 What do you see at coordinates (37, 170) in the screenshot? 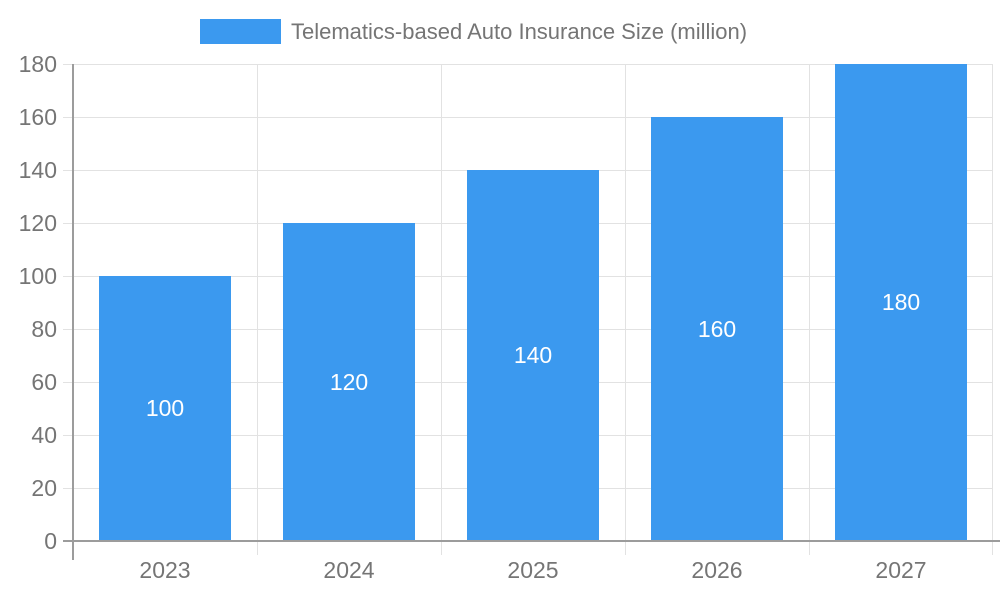
I see `y-tick-label: 140` at bounding box center [37, 170].